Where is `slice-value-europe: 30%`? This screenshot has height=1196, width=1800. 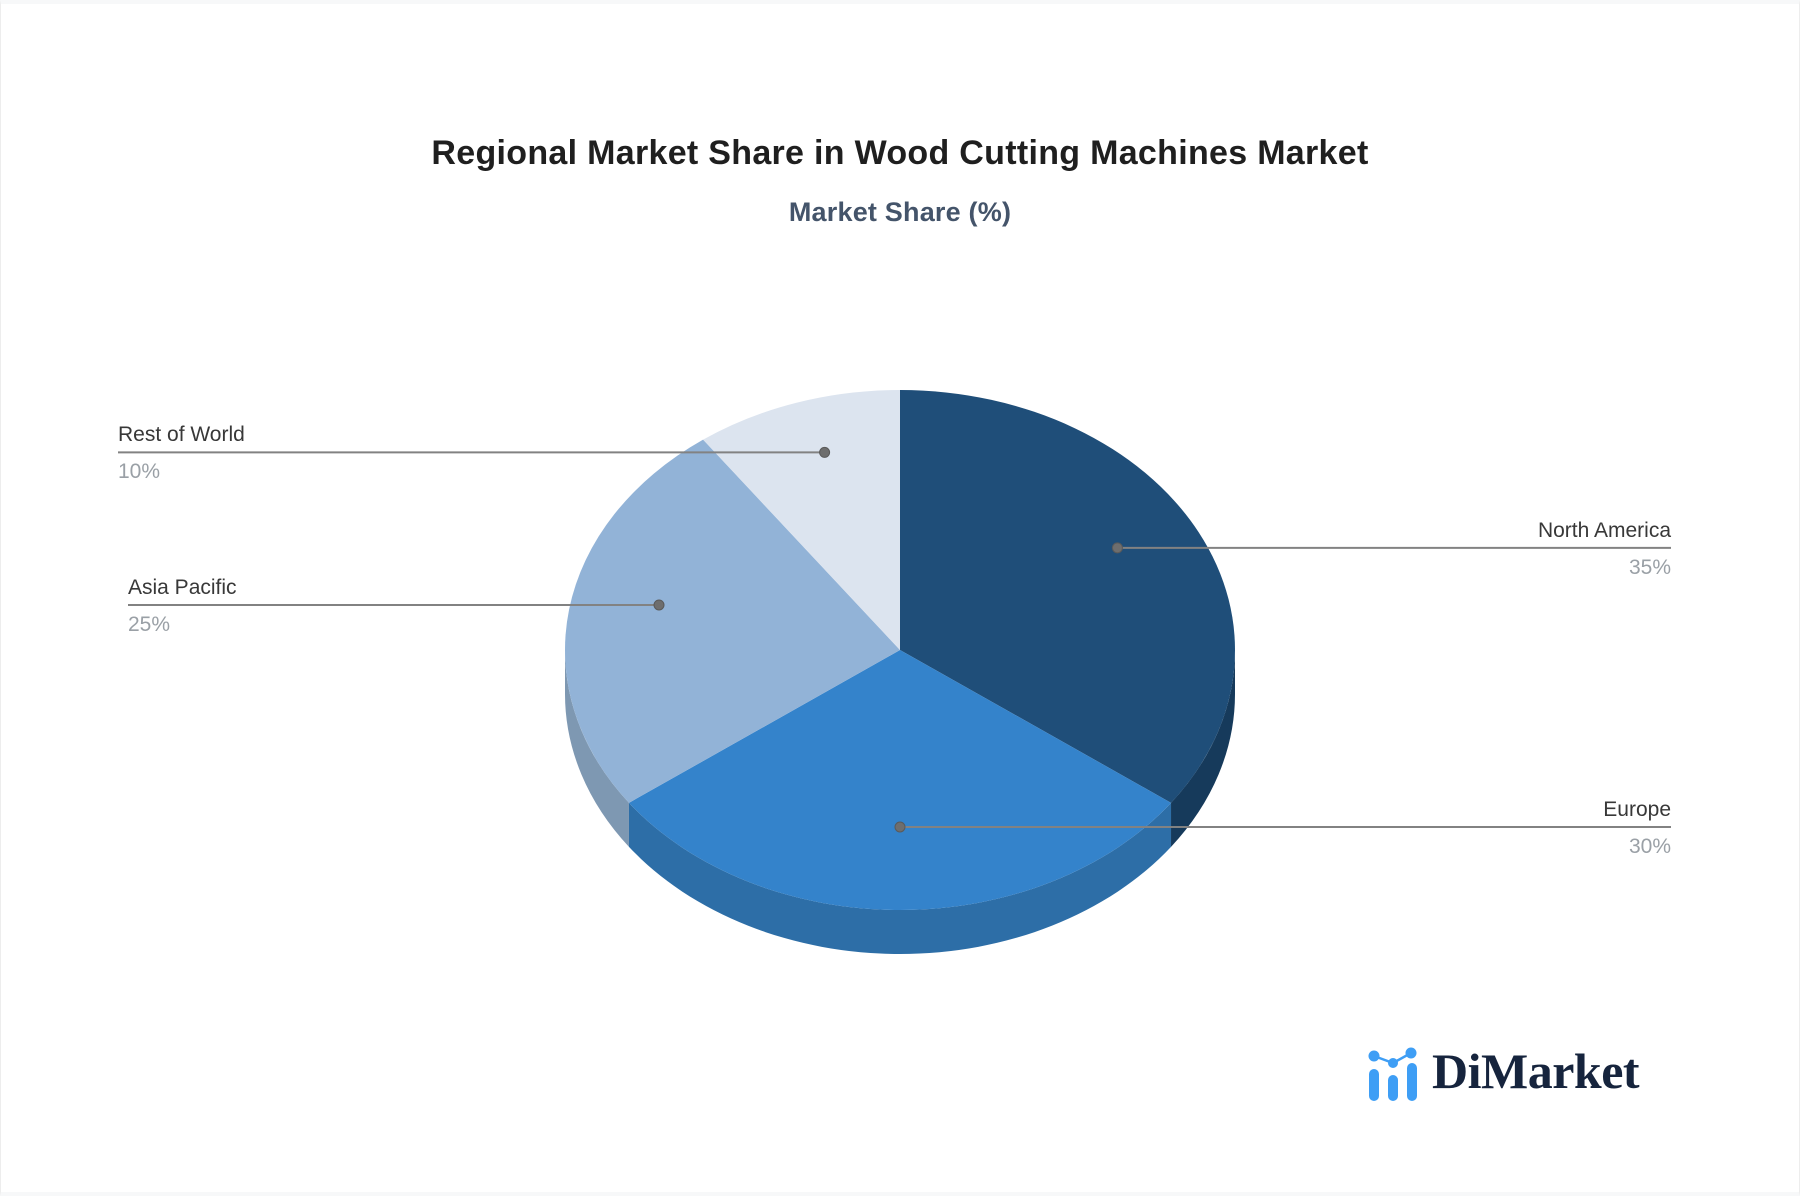
slice-value-europe: 30% is located at coordinates (1649, 846).